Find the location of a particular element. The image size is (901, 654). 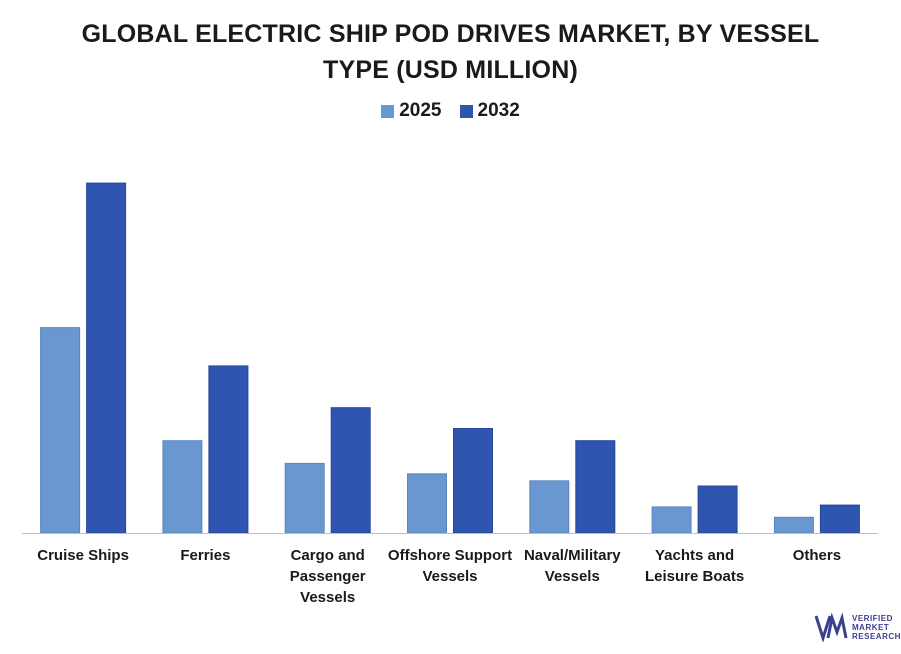

x-tick-label-5-line-1: Leisure Boats is located at coordinates (694, 576).